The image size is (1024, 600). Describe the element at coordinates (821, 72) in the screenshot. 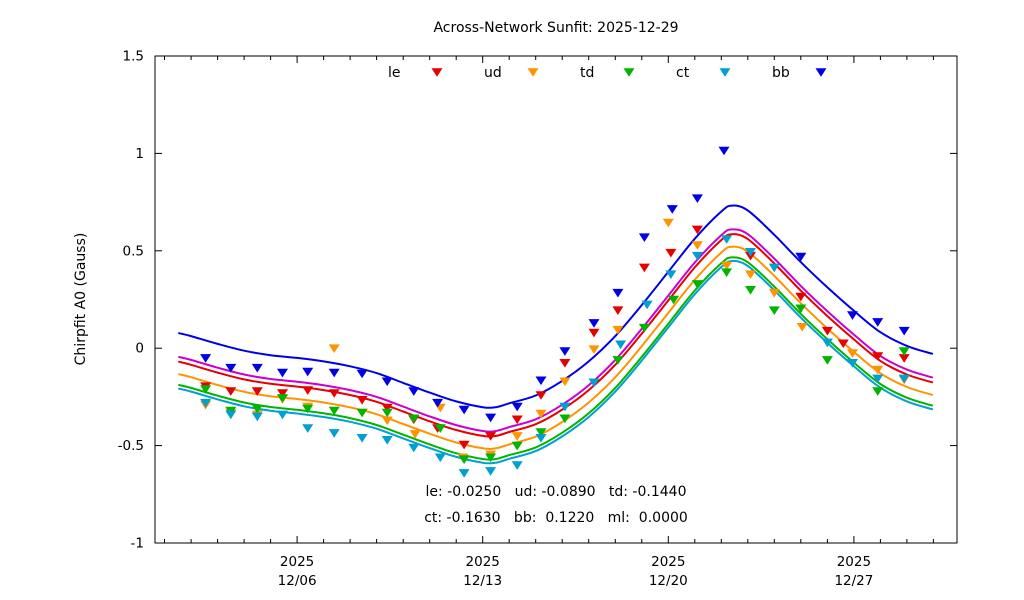

I see `legend-marker-bb` at that location.